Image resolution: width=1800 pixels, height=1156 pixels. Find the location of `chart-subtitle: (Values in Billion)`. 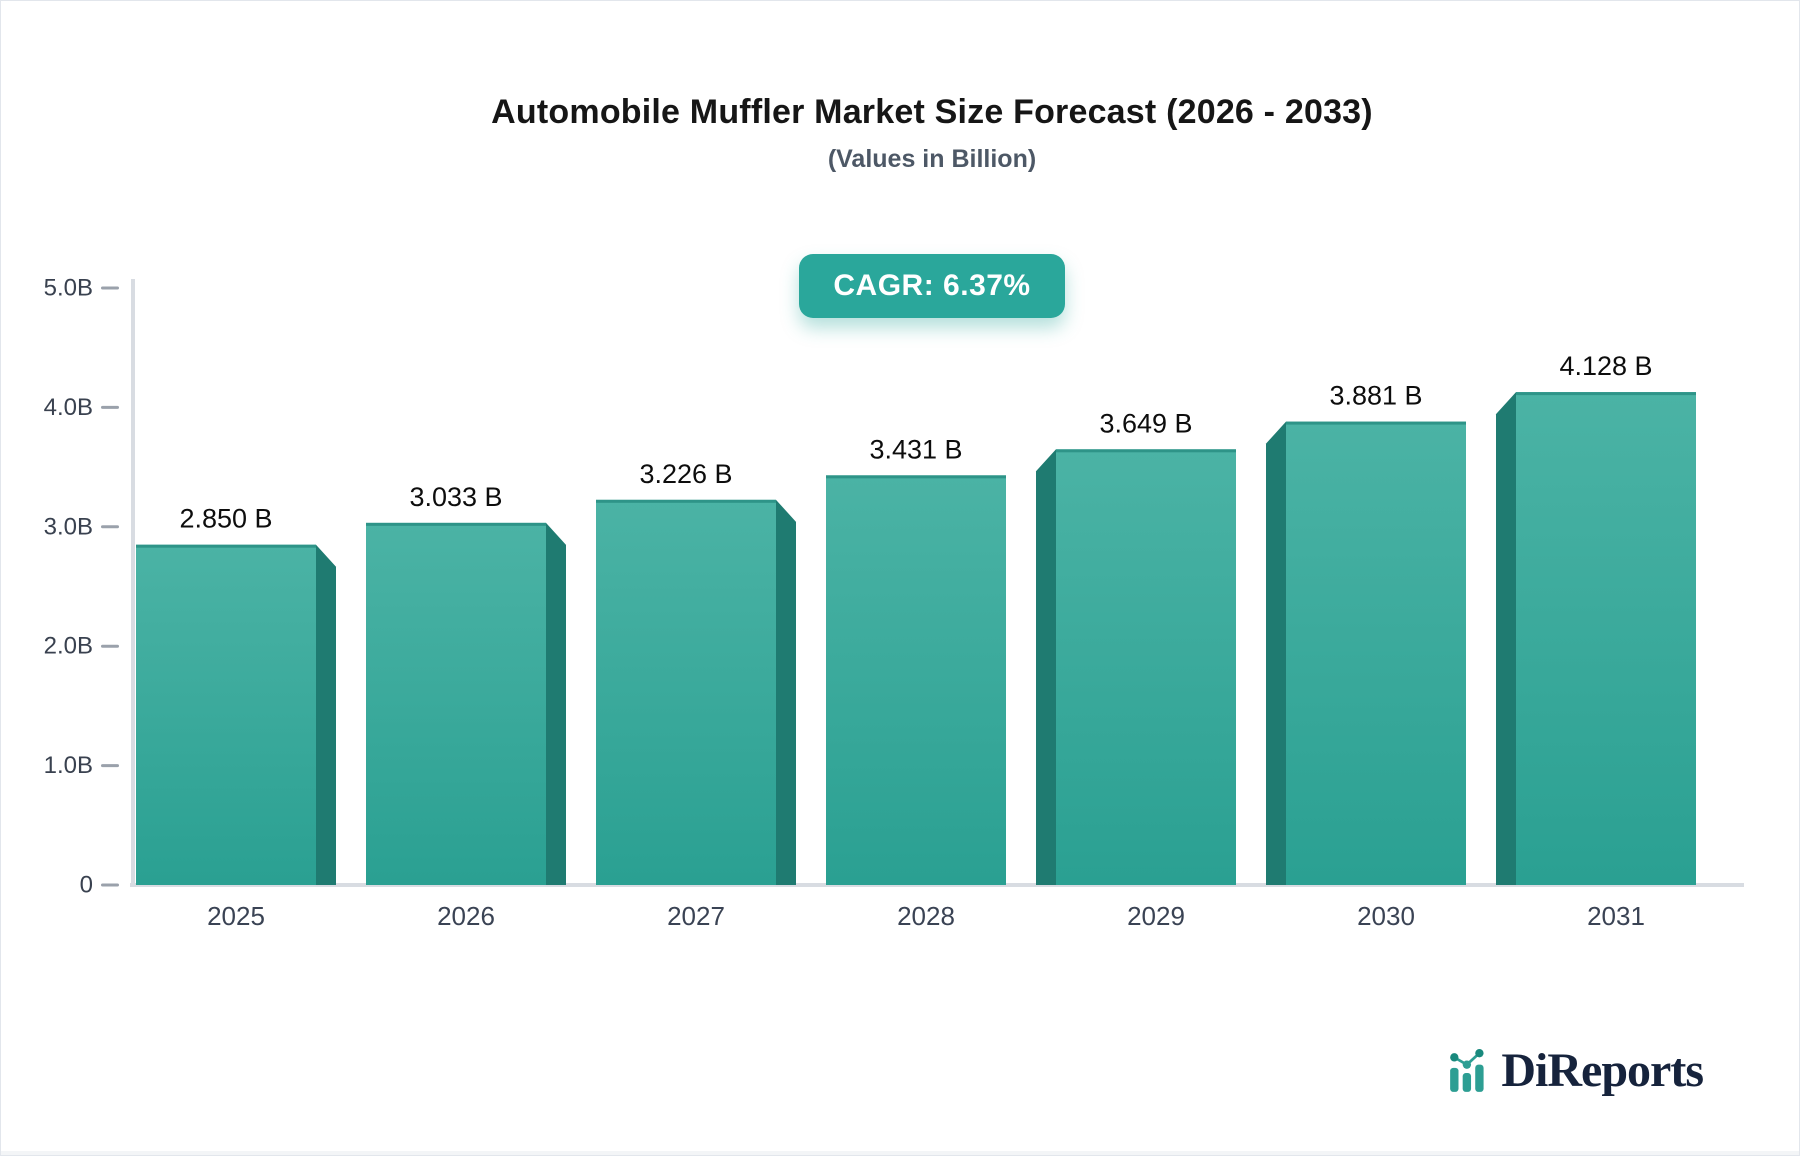

chart-subtitle: (Values in Billion) is located at coordinates (932, 159).